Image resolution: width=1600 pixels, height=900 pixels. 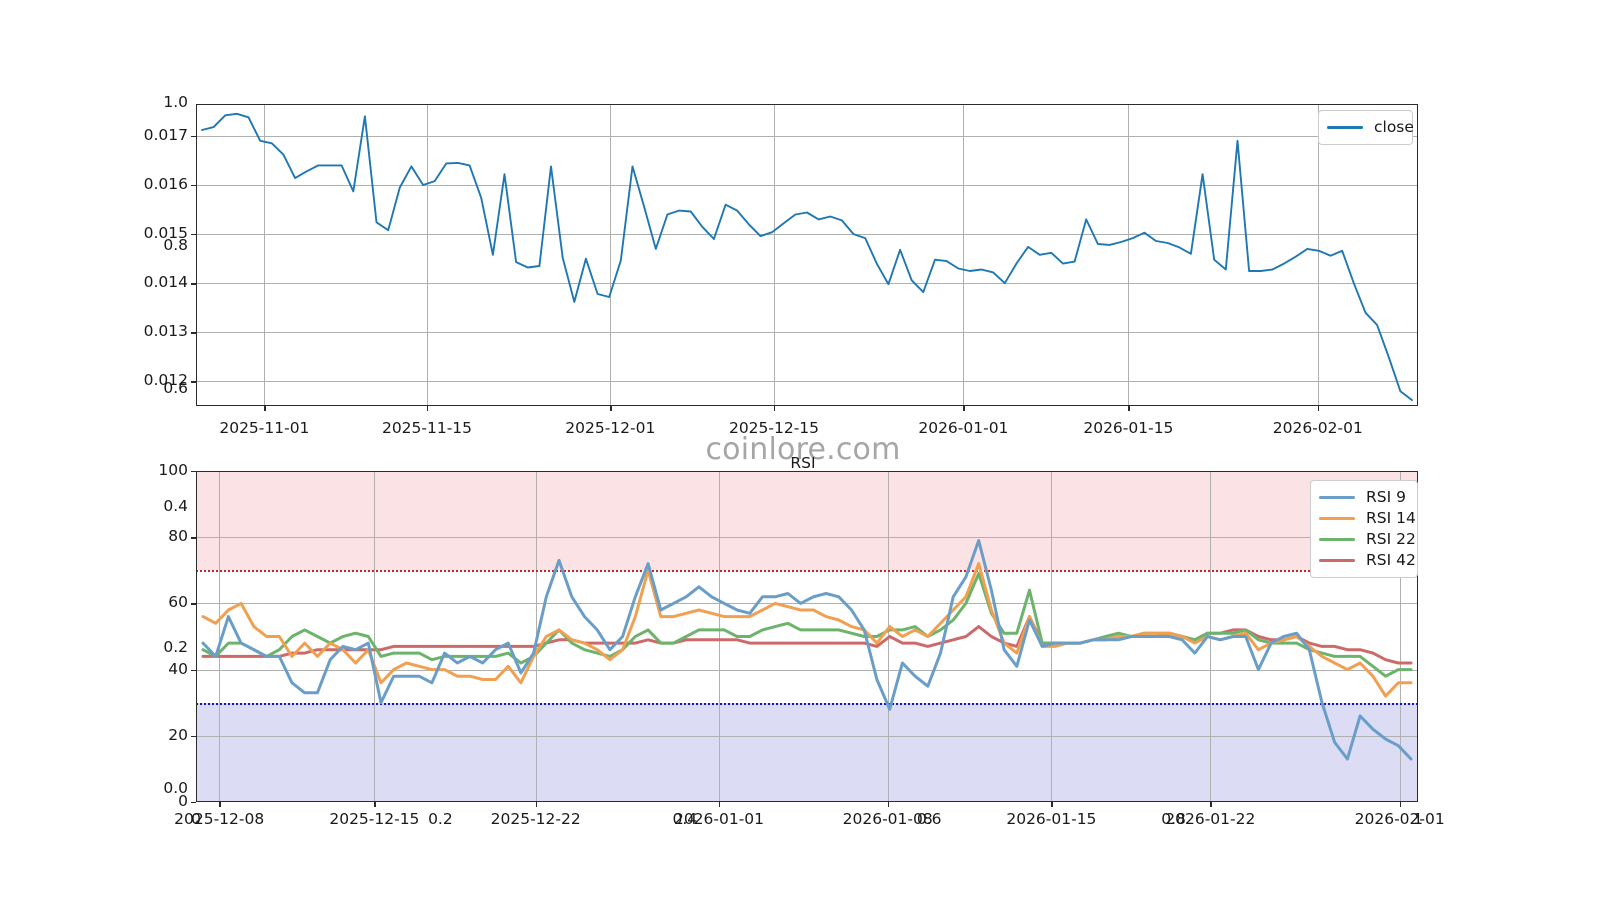 What do you see at coordinates (175, 647) in the screenshot?
I see `rsi-secondary-y-tick-label: 0.2` at bounding box center [175, 647].